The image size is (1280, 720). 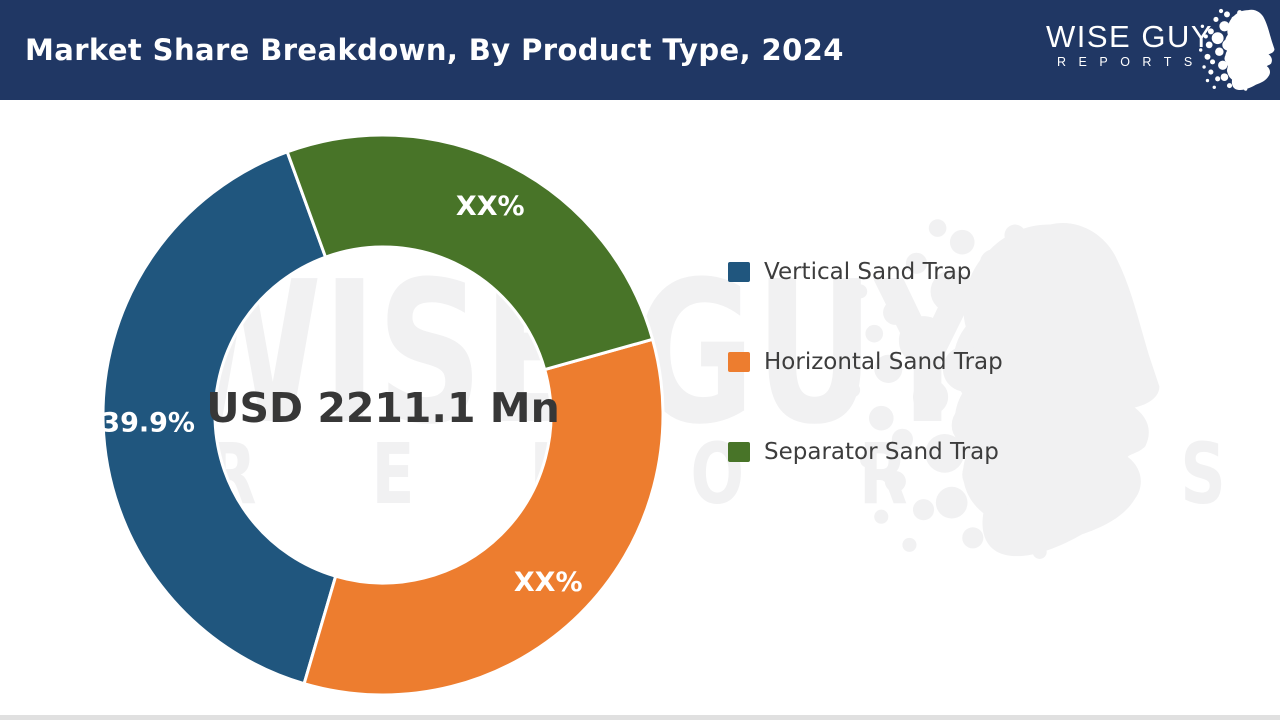 I want to click on legend-item-horizontal-sand-trap: Horizontal Sand Trap, so click(x=865, y=362).